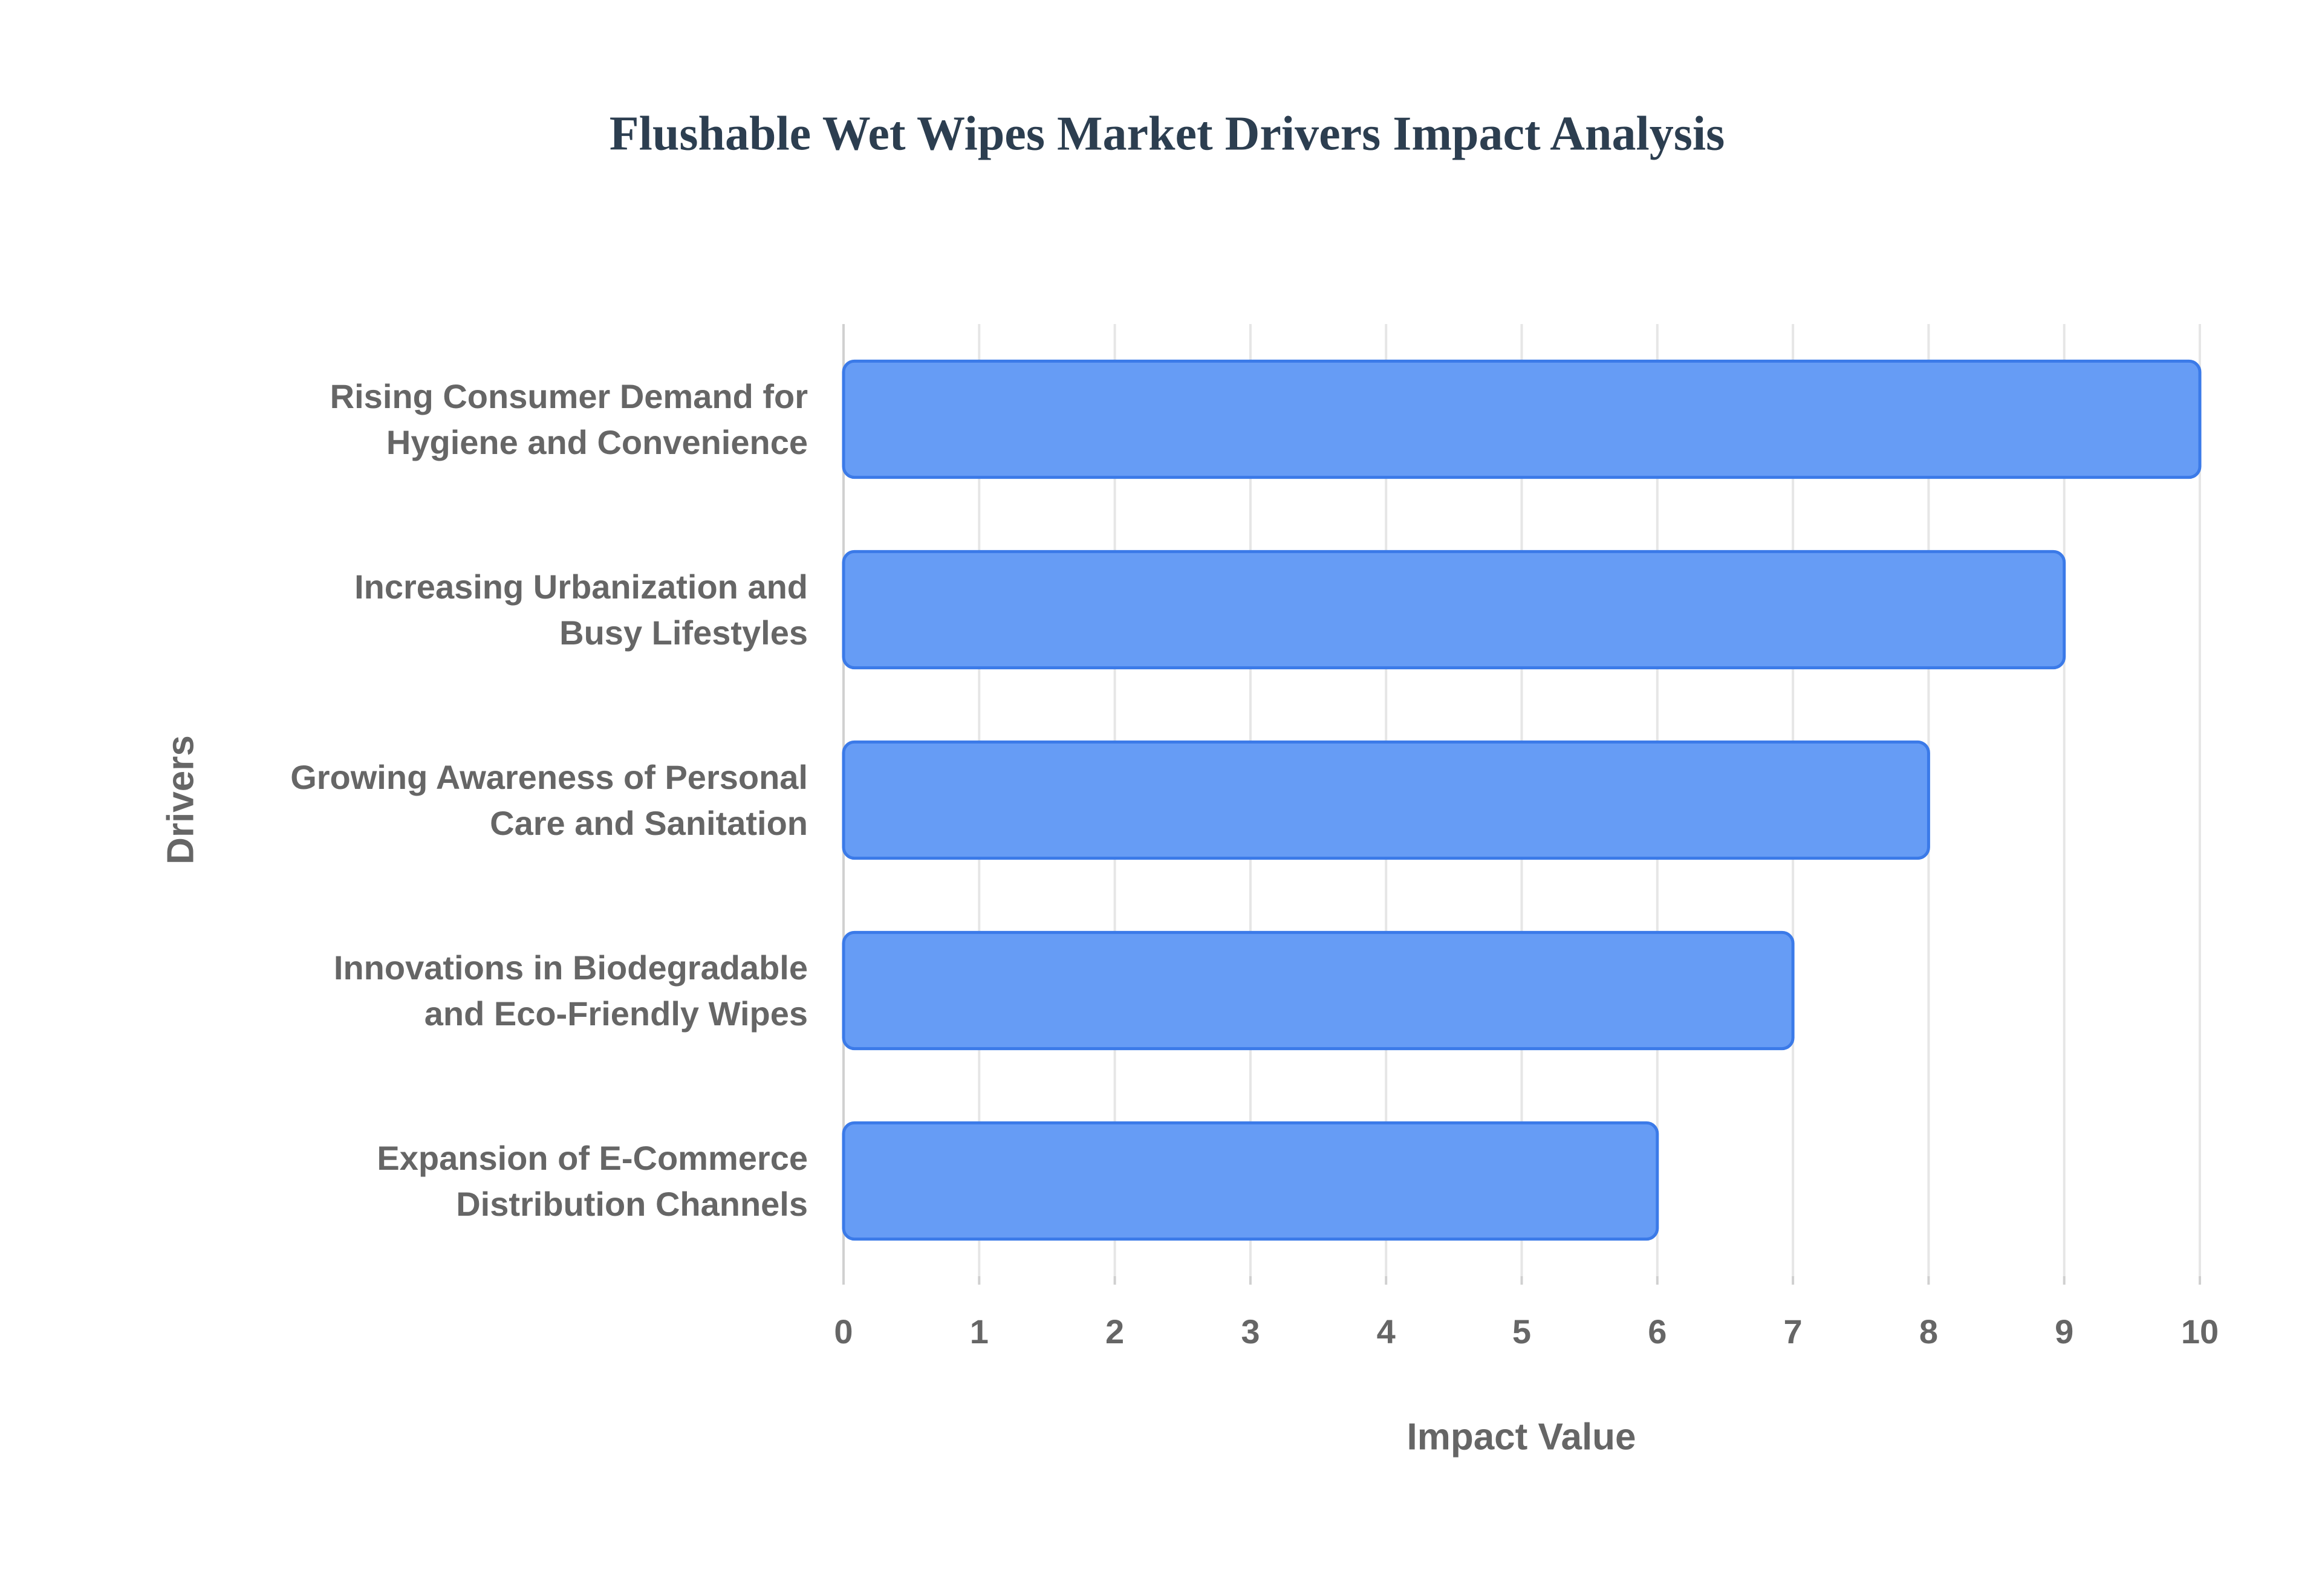 The height and width of the screenshot is (1596, 2322). Describe the element at coordinates (1521, 1331) in the screenshot. I see `x-tick-label: 5` at that location.